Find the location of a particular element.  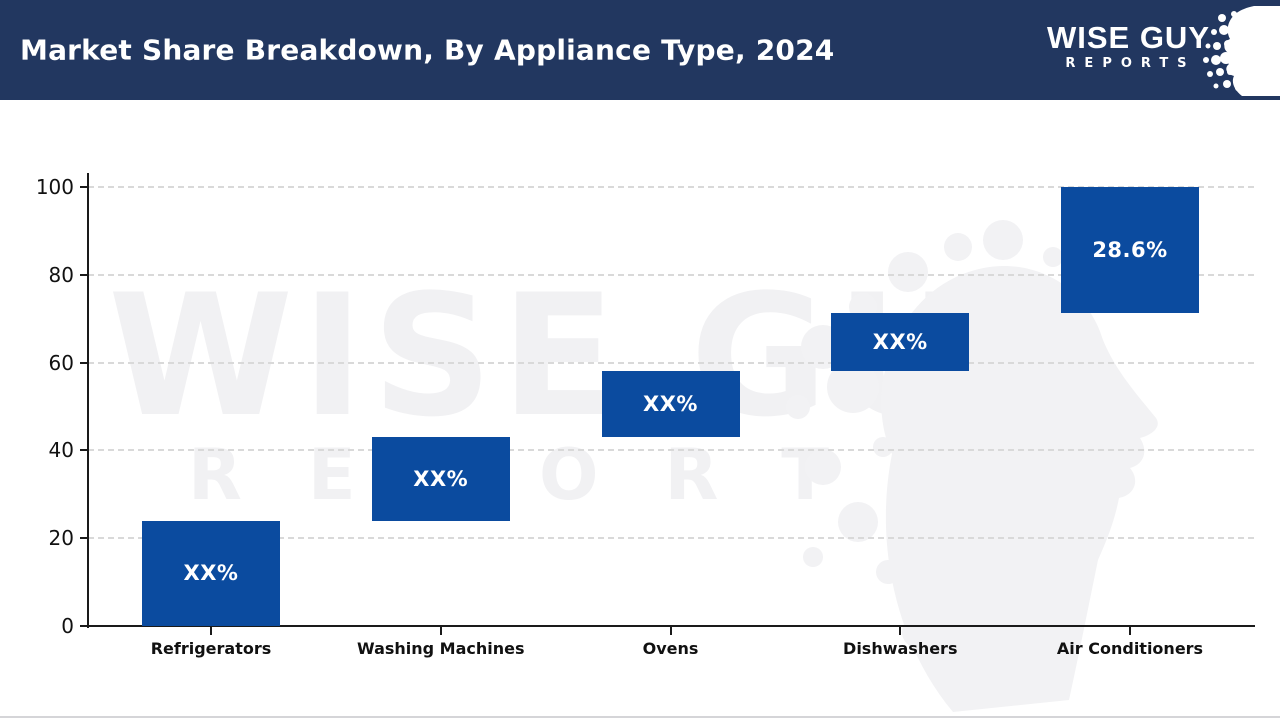

x-label-air-conditioners: Air Conditioners is located at coordinates (1130, 648).